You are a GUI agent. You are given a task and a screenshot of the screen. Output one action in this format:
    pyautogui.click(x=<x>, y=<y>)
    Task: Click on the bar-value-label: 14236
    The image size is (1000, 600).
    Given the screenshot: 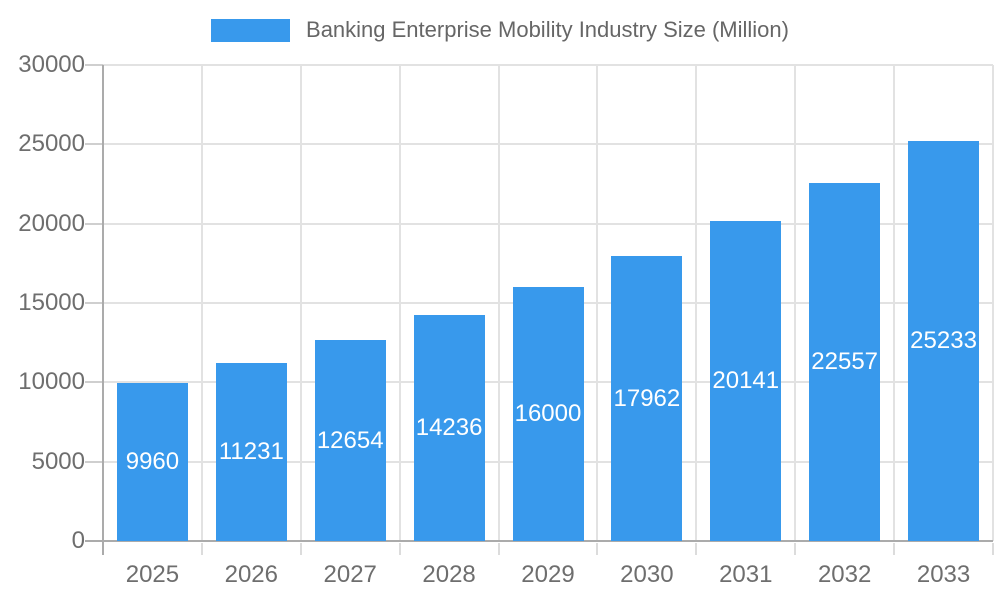 What is the action you would take?
    pyautogui.click(x=449, y=428)
    